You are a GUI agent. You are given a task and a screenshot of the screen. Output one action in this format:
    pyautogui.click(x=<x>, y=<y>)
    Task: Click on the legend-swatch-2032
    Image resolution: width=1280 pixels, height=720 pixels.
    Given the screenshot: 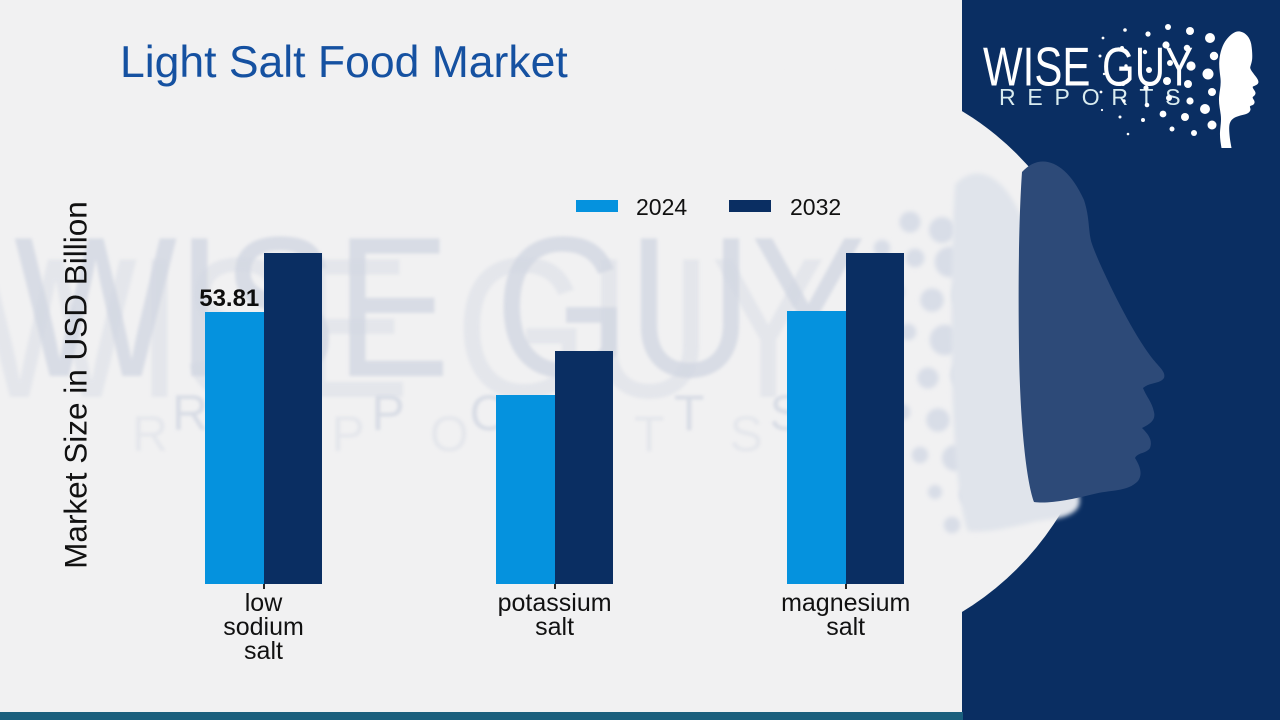 What is the action you would take?
    pyautogui.click(x=750, y=206)
    